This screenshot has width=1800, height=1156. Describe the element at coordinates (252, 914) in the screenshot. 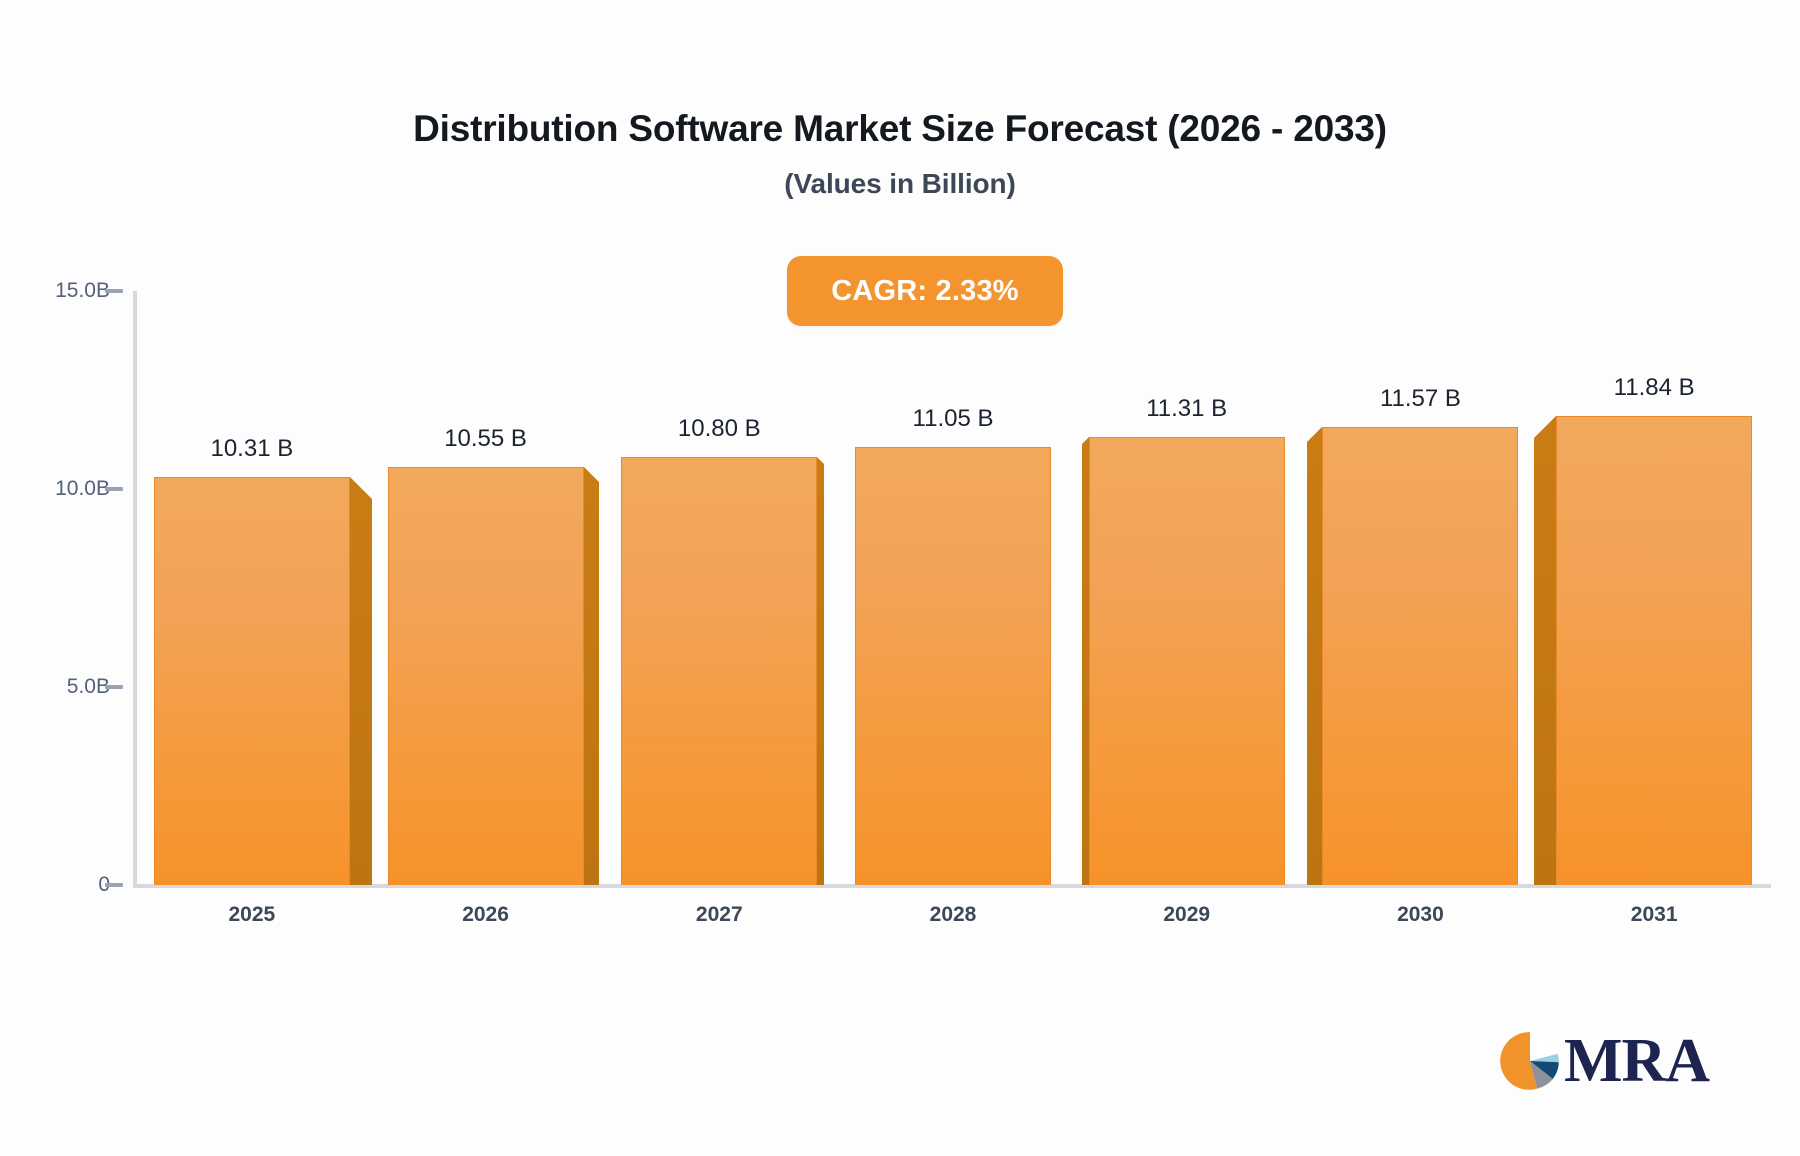

I see `x-axis-tick-label: 2025` at that location.